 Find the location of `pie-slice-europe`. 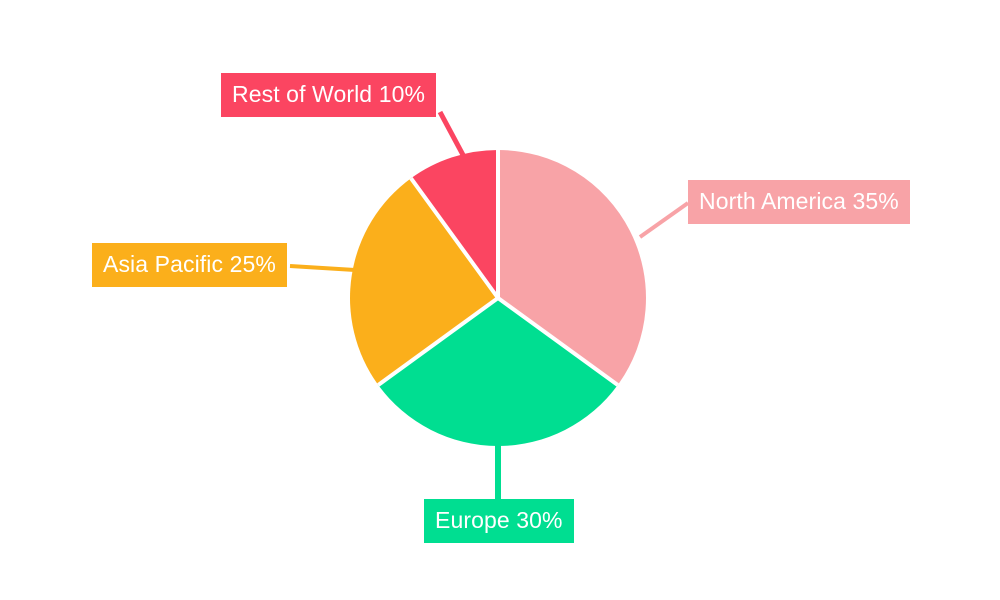

pie-slice-europe is located at coordinates (498, 372).